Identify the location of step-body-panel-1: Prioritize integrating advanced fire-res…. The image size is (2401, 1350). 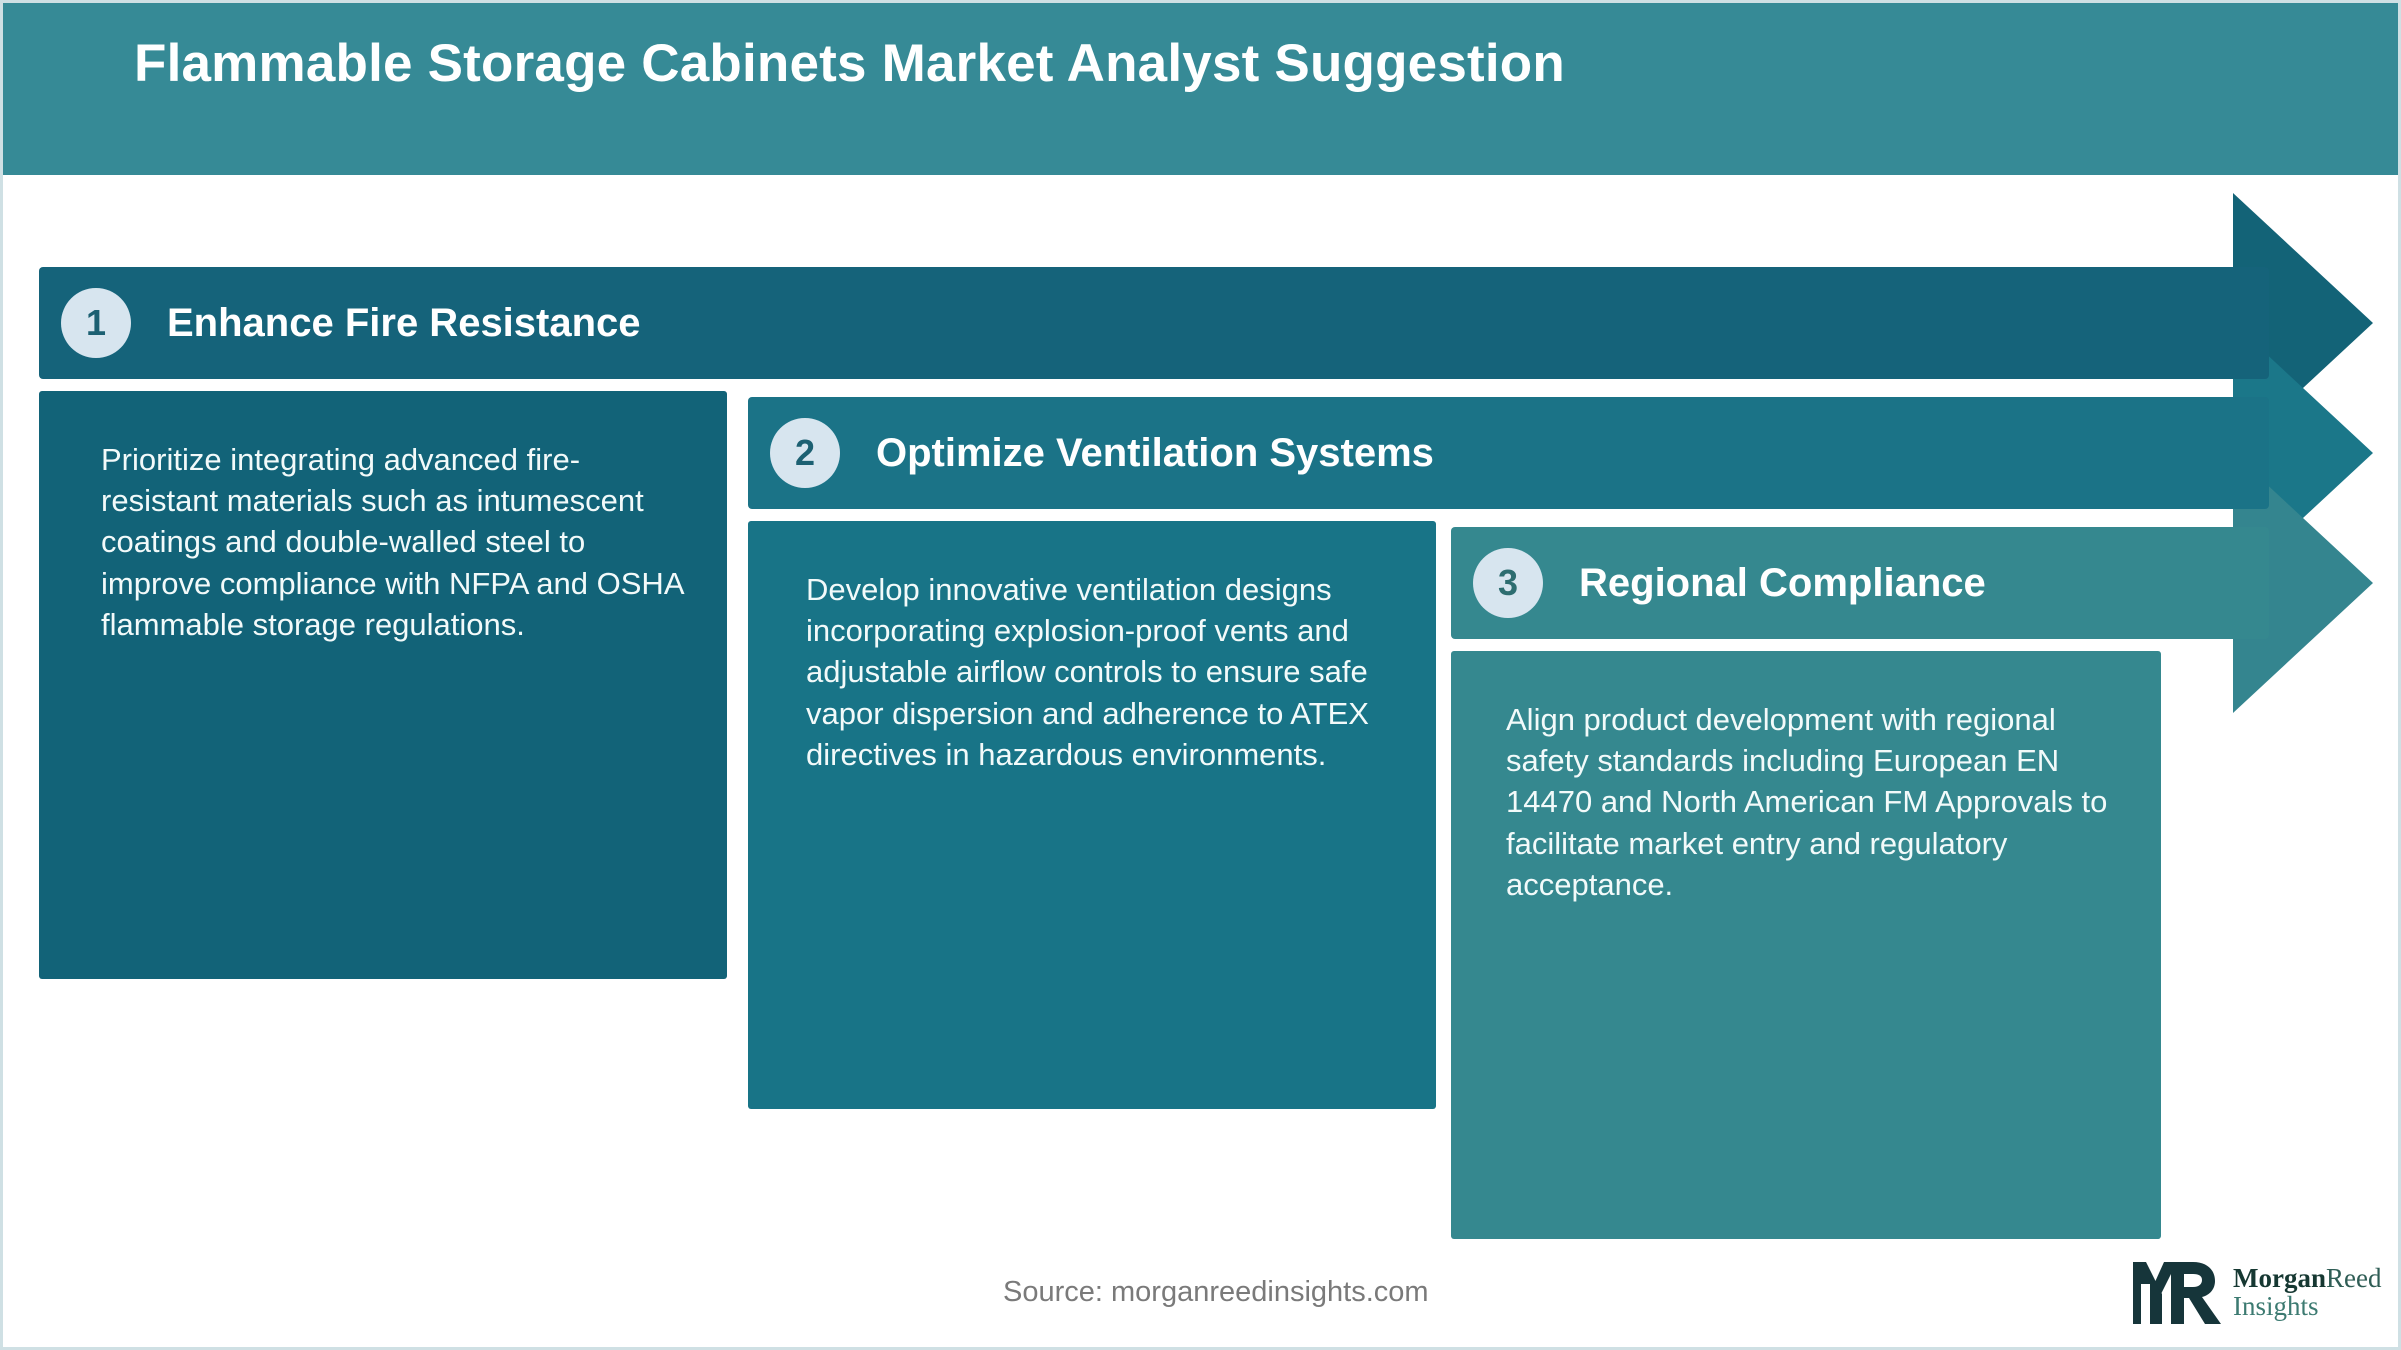
(383, 685).